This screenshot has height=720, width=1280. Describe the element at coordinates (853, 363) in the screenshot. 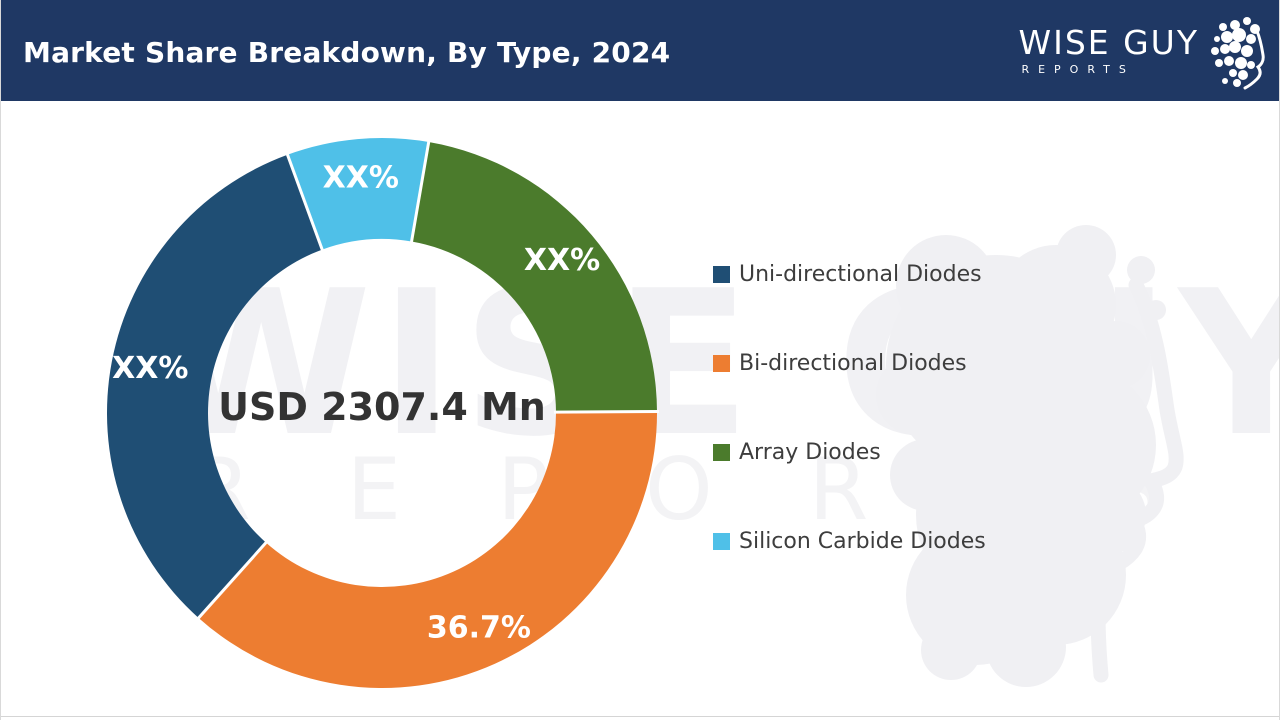

I see `legend-label: Bi-directional Diodes` at that location.